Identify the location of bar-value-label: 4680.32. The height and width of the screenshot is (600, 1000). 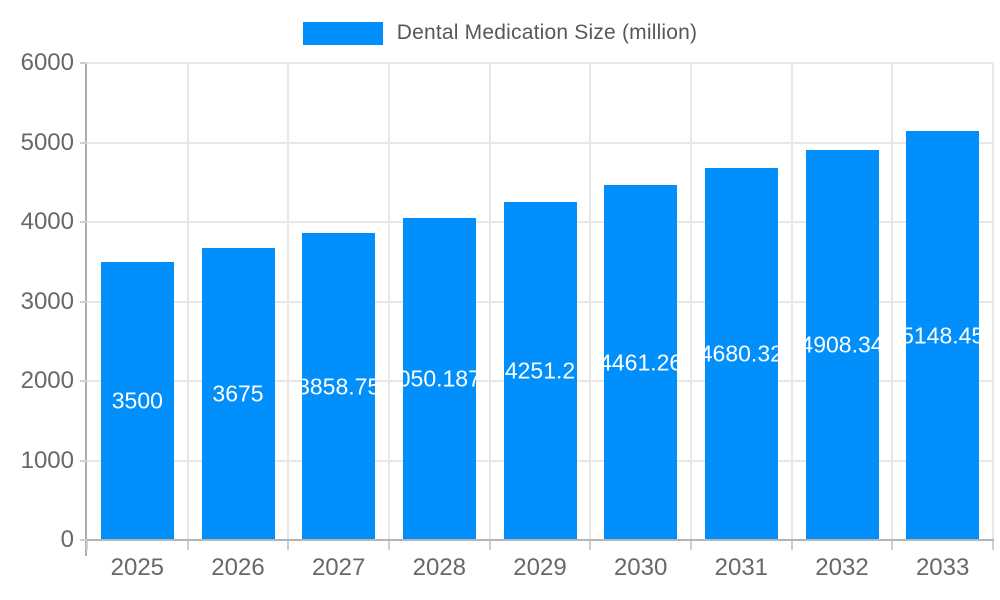
(741, 353).